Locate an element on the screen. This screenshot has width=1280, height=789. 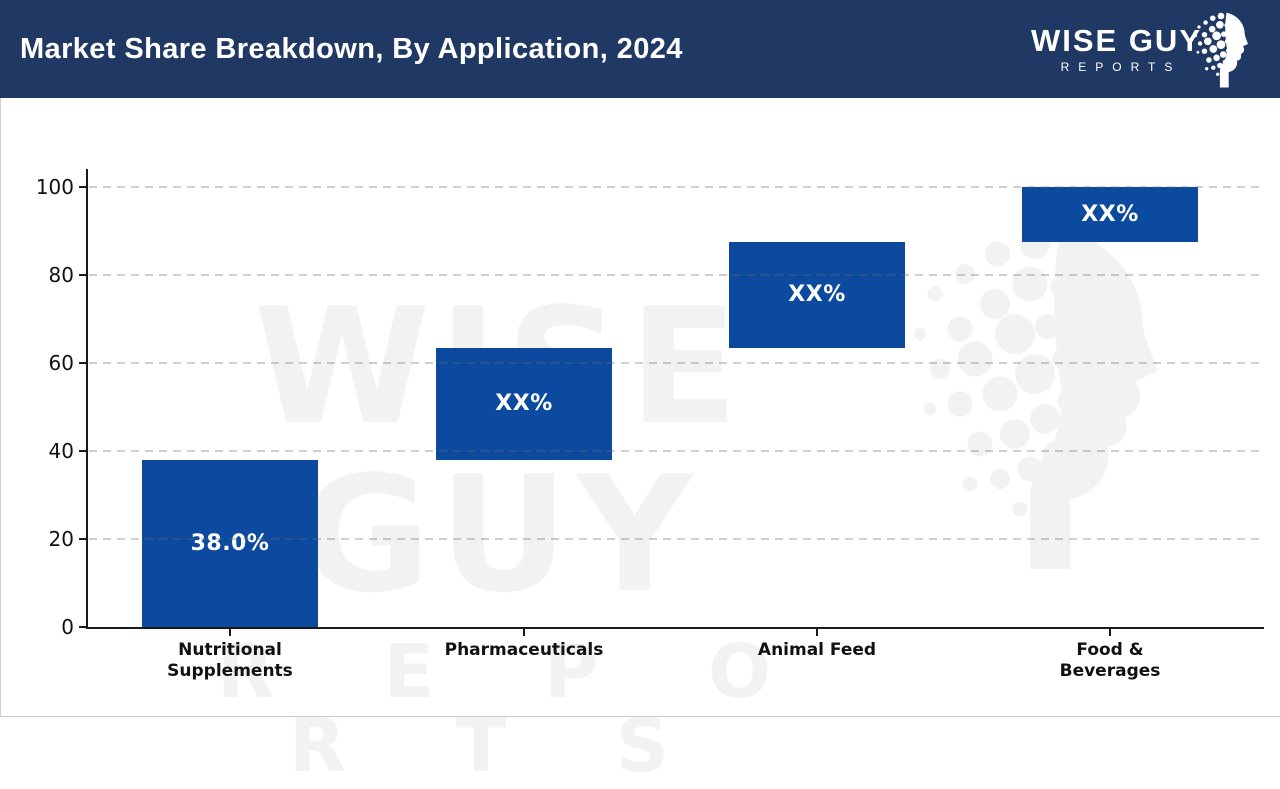
bar-value-label: 38.0% is located at coordinates (230, 543).